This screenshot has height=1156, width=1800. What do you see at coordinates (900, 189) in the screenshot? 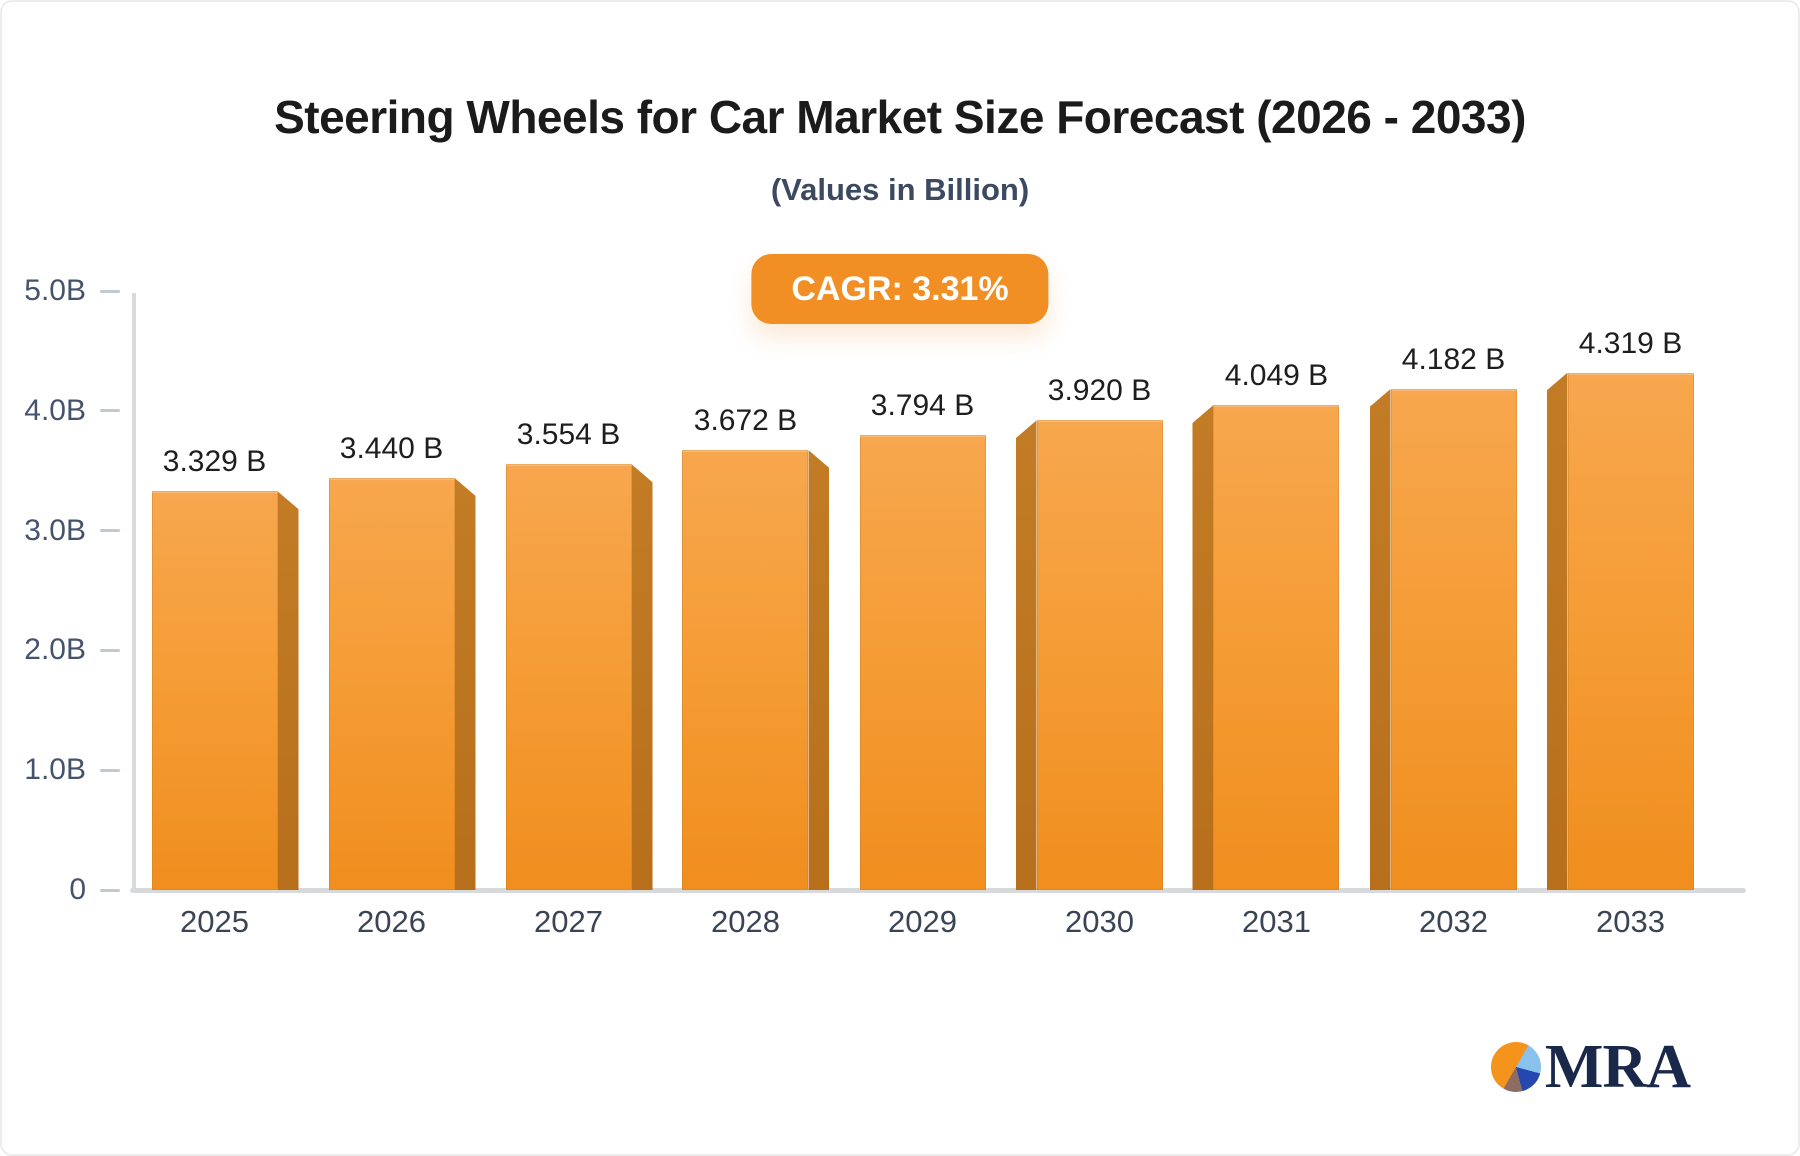
I see `chart-subtitle: (Values in Billion)` at bounding box center [900, 189].